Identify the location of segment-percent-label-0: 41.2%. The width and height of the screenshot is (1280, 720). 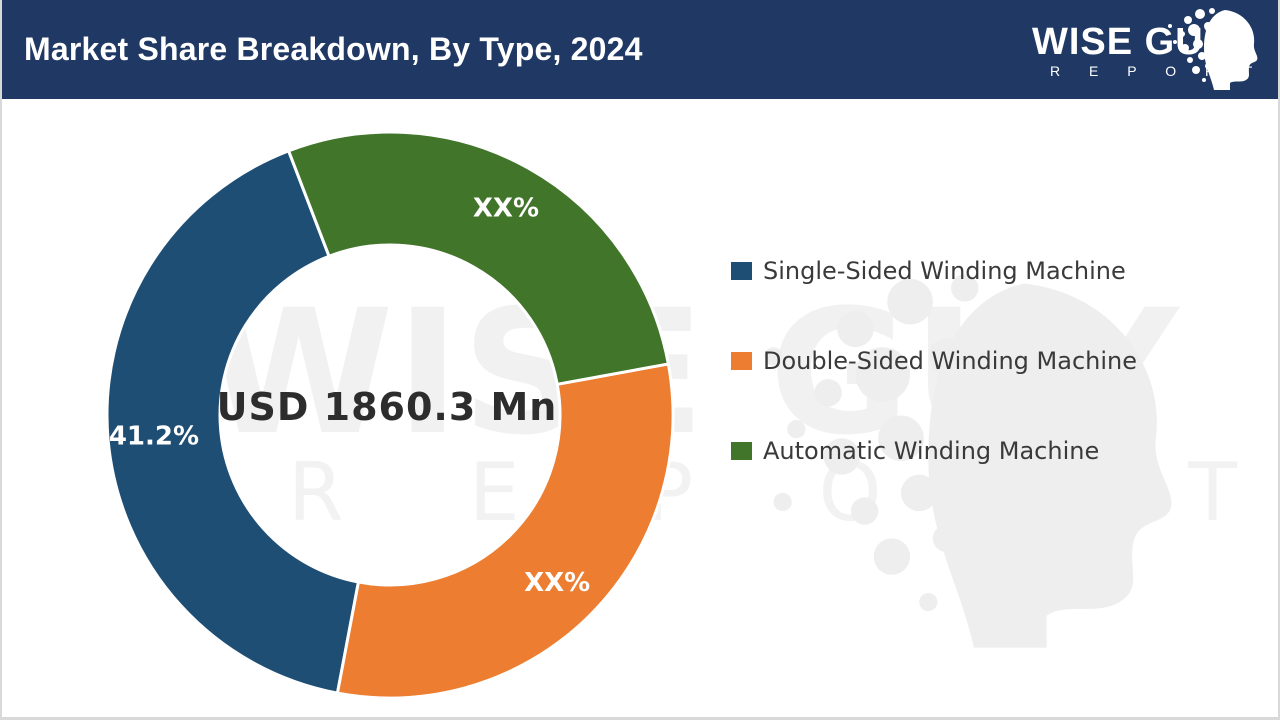
(154, 436).